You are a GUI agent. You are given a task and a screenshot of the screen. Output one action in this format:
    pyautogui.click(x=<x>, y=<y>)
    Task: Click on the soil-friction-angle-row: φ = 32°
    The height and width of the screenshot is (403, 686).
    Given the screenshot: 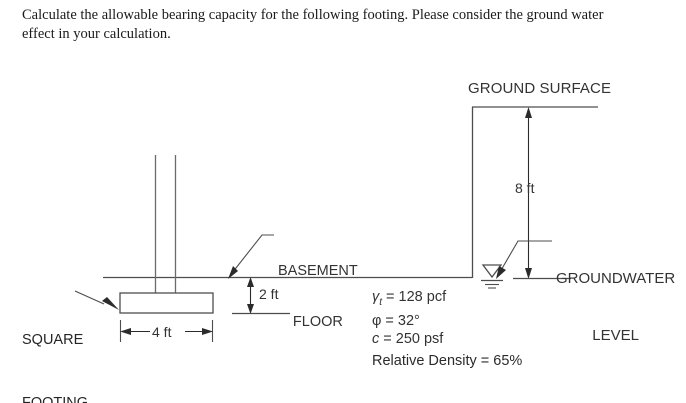 What is the action you would take?
    pyautogui.click(x=409, y=321)
    